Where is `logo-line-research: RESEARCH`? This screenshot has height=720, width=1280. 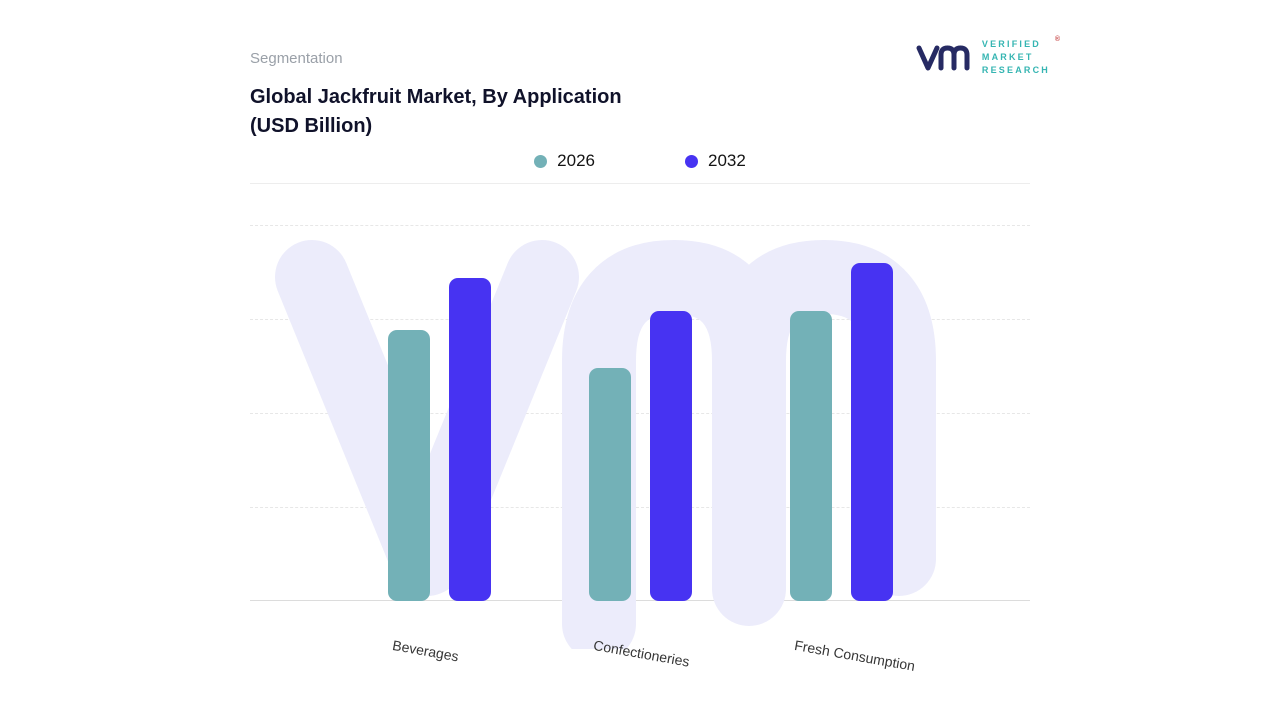 logo-line-research: RESEARCH is located at coordinates (1015, 70).